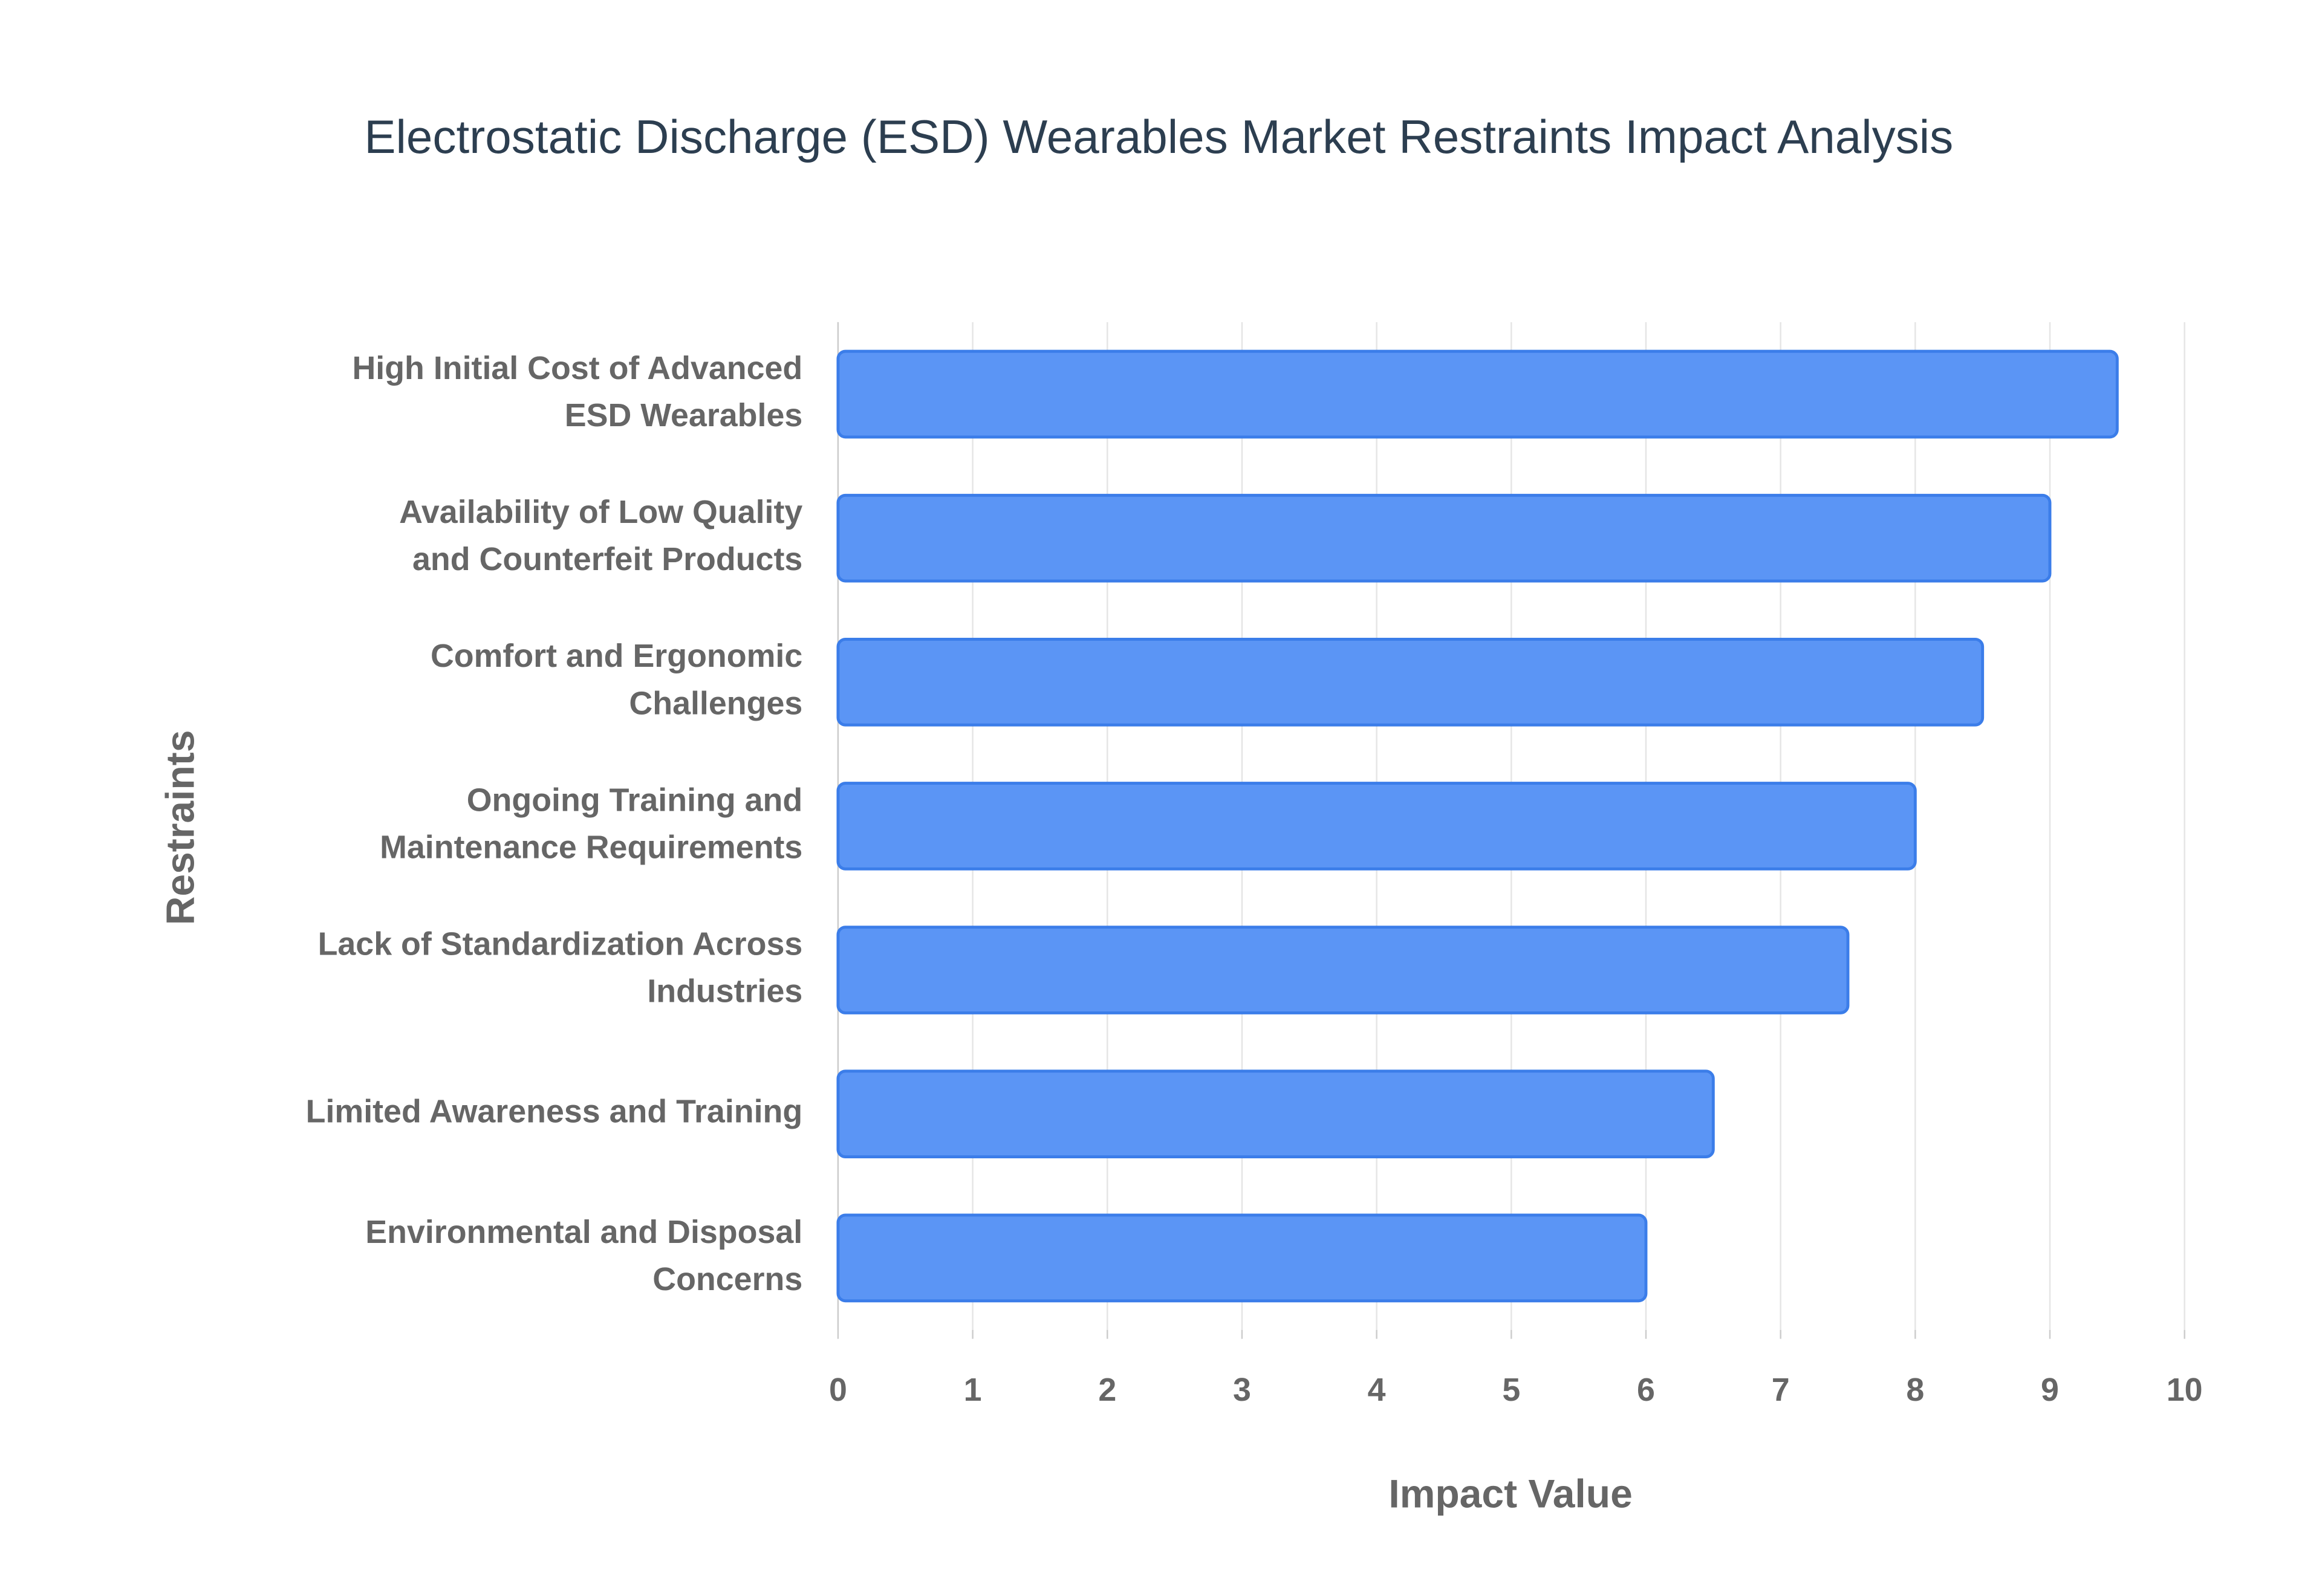 This screenshot has height=1596, width=2322. What do you see at coordinates (2050, 1390) in the screenshot?
I see `x-tick-label: 9` at bounding box center [2050, 1390].